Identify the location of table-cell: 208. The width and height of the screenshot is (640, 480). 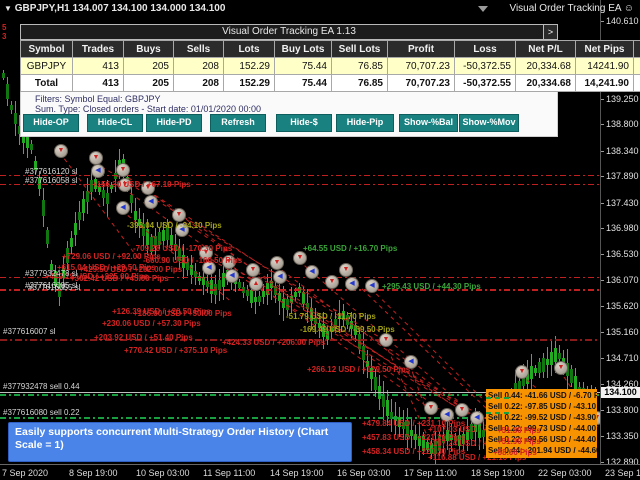
(198, 66).